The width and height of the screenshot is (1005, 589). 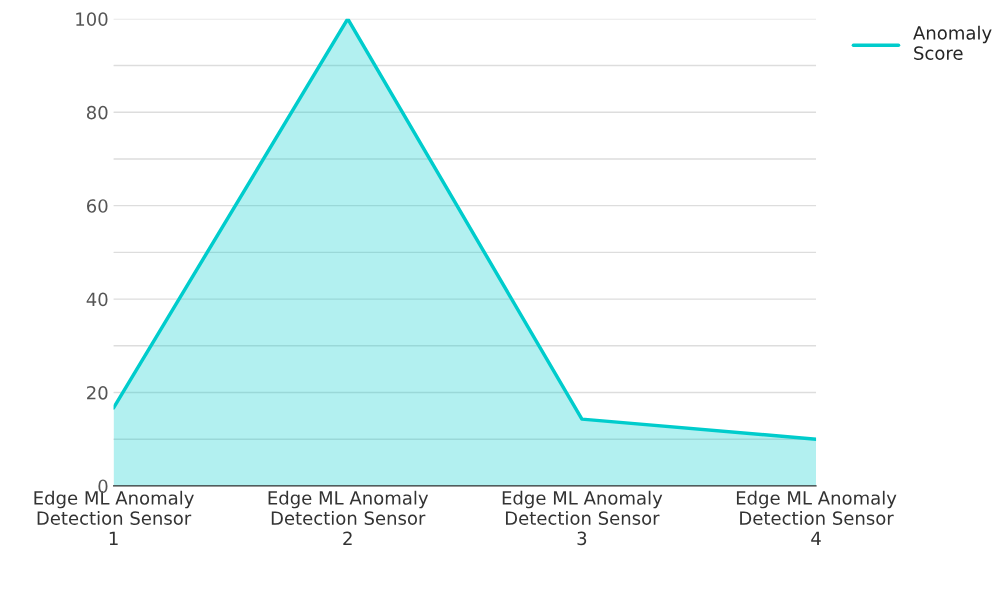 I want to click on y-tick-label: 20, so click(x=97, y=392).